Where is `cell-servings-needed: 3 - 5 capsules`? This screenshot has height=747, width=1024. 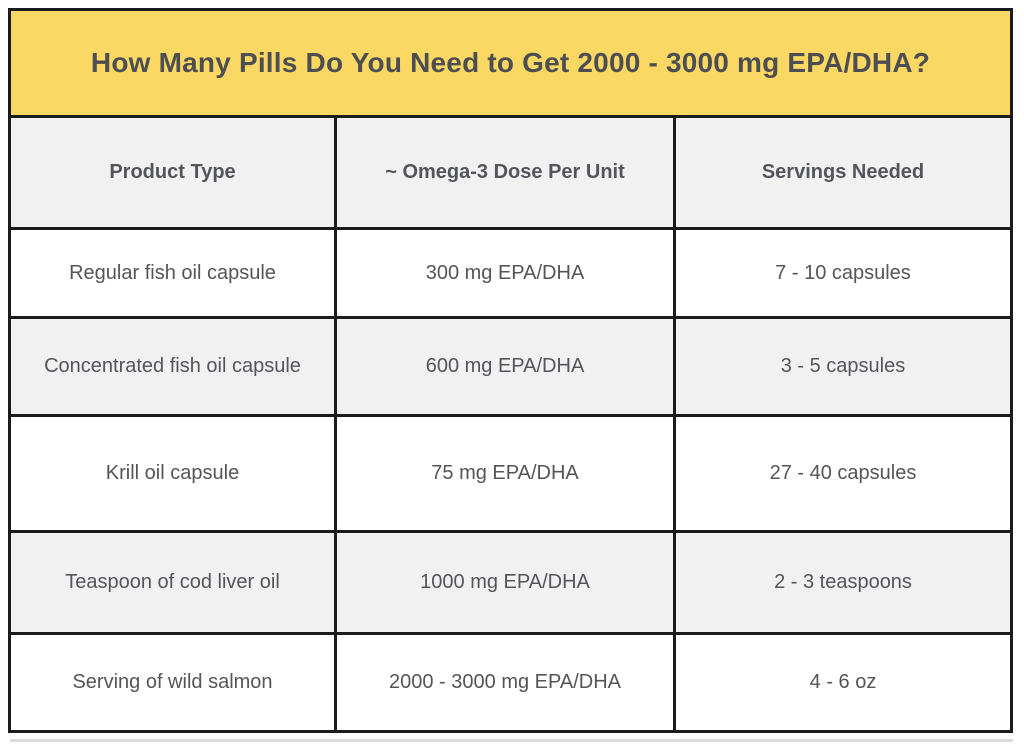 cell-servings-needed: 3 - 5 capsules is located at coordinates (843, 368).